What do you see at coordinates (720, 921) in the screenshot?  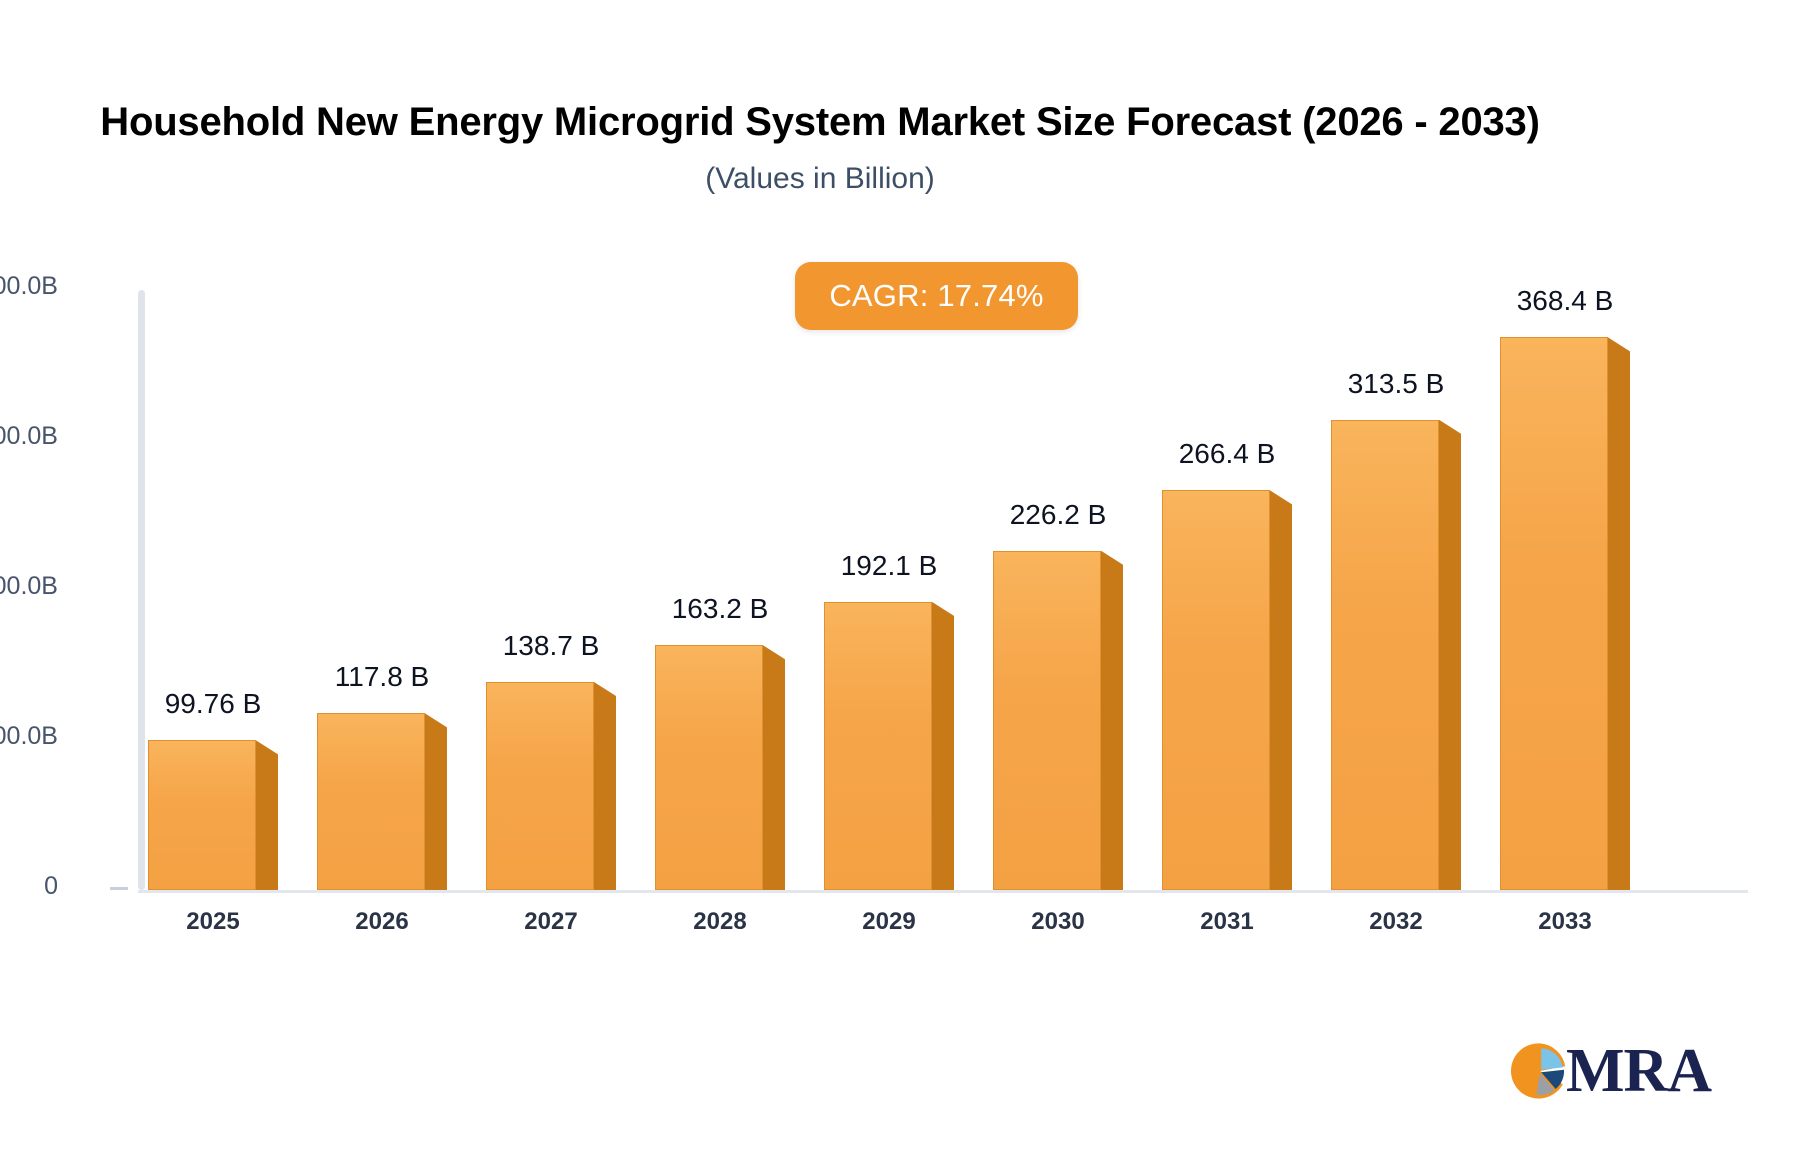 I see `x-tick-label-2028: 2028` at bounding box center [720, 921].